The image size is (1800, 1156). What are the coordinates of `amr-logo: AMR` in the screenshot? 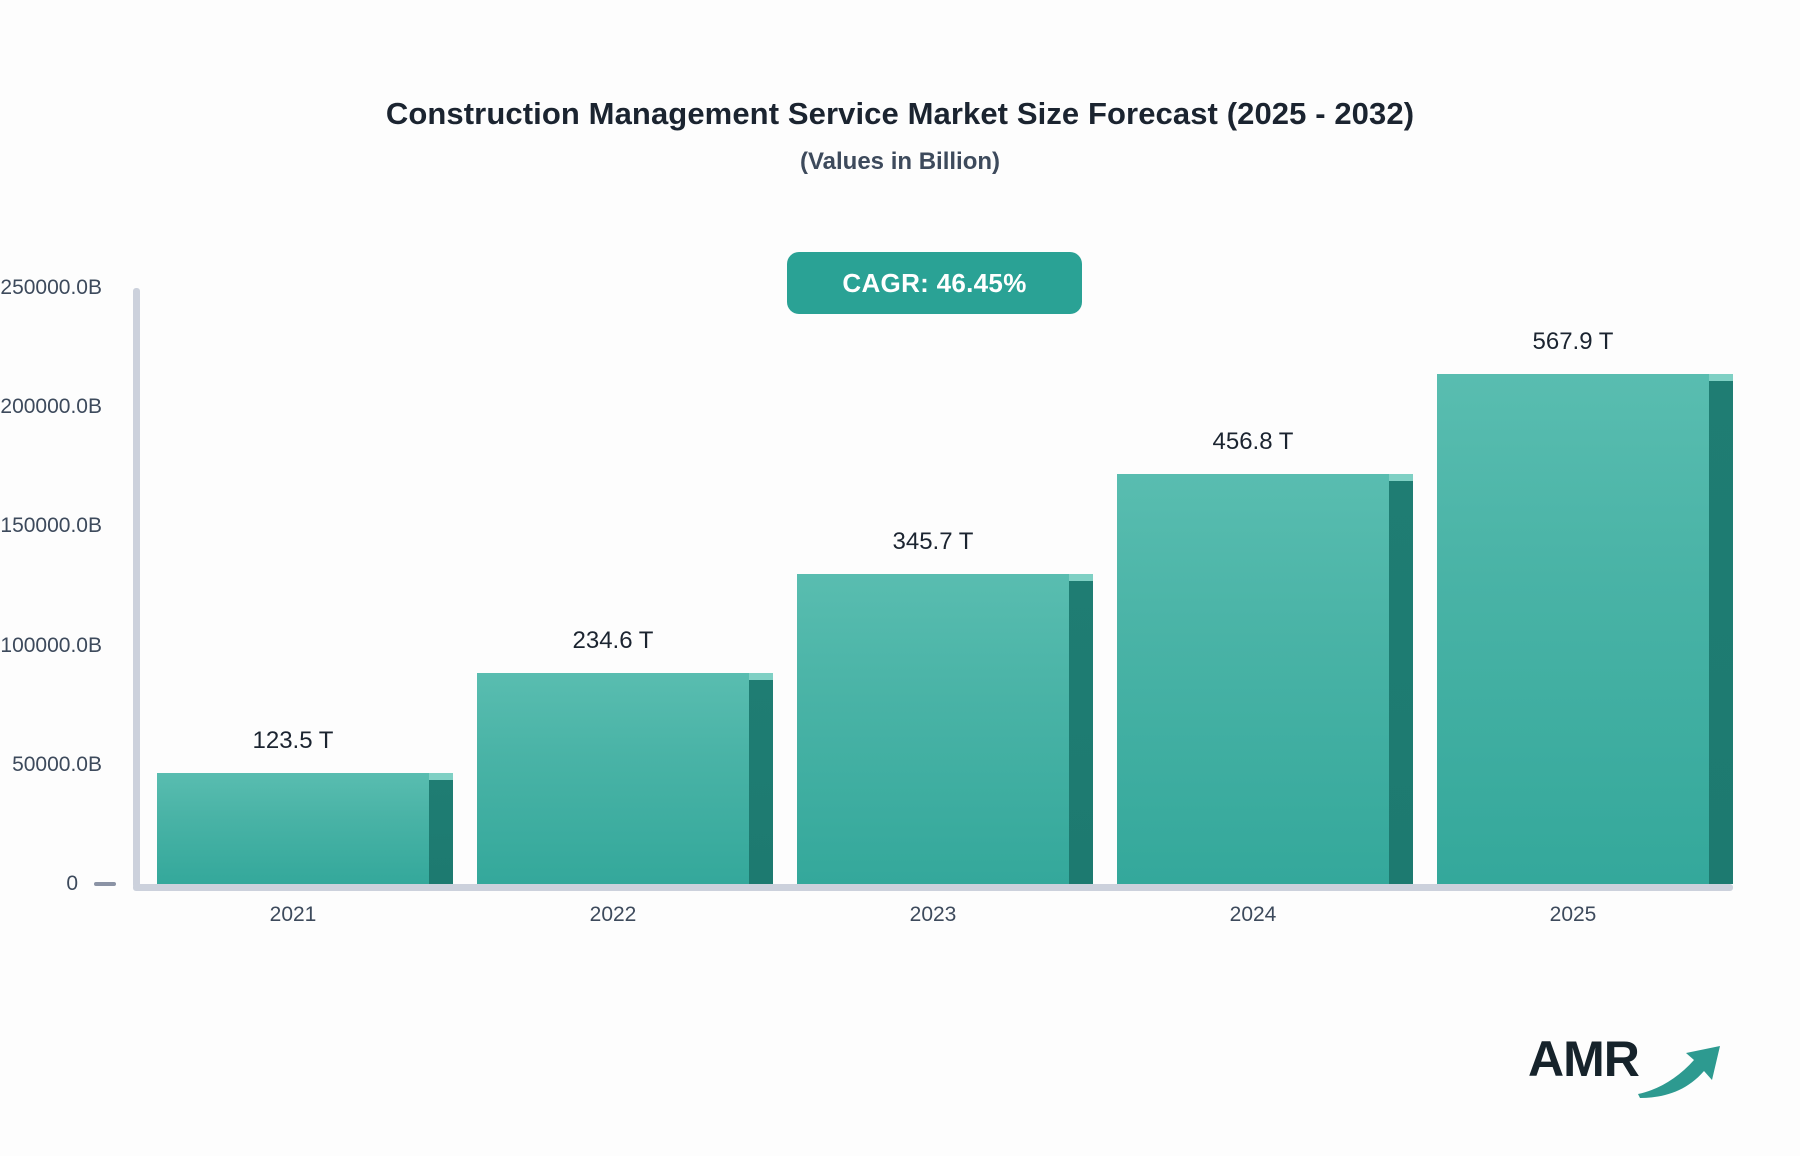 It's located at (1624, 1064).